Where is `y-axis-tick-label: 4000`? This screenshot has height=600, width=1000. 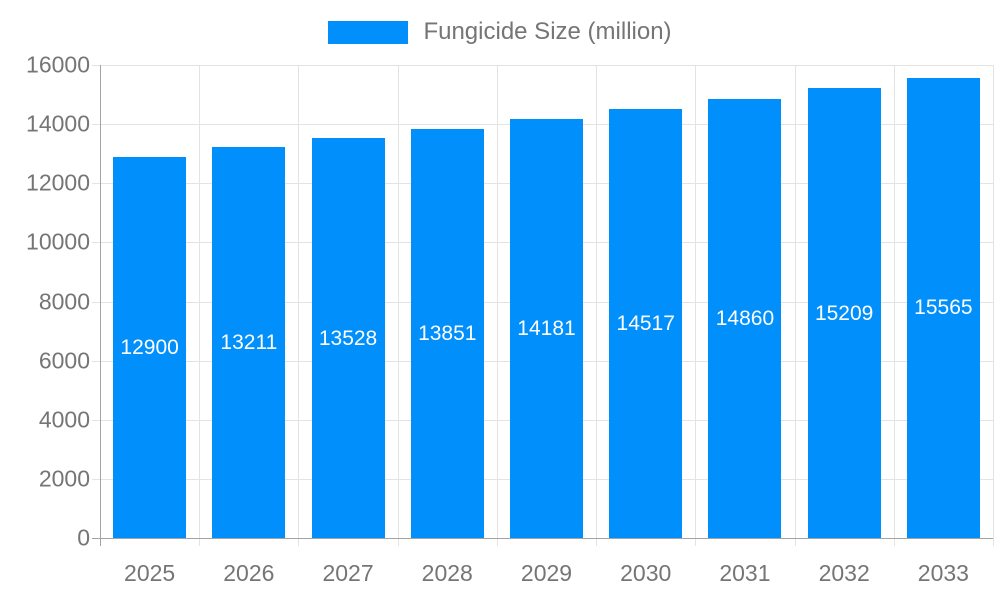 y-axis-tick-label: 4000 is located at coordinates (64, 419).